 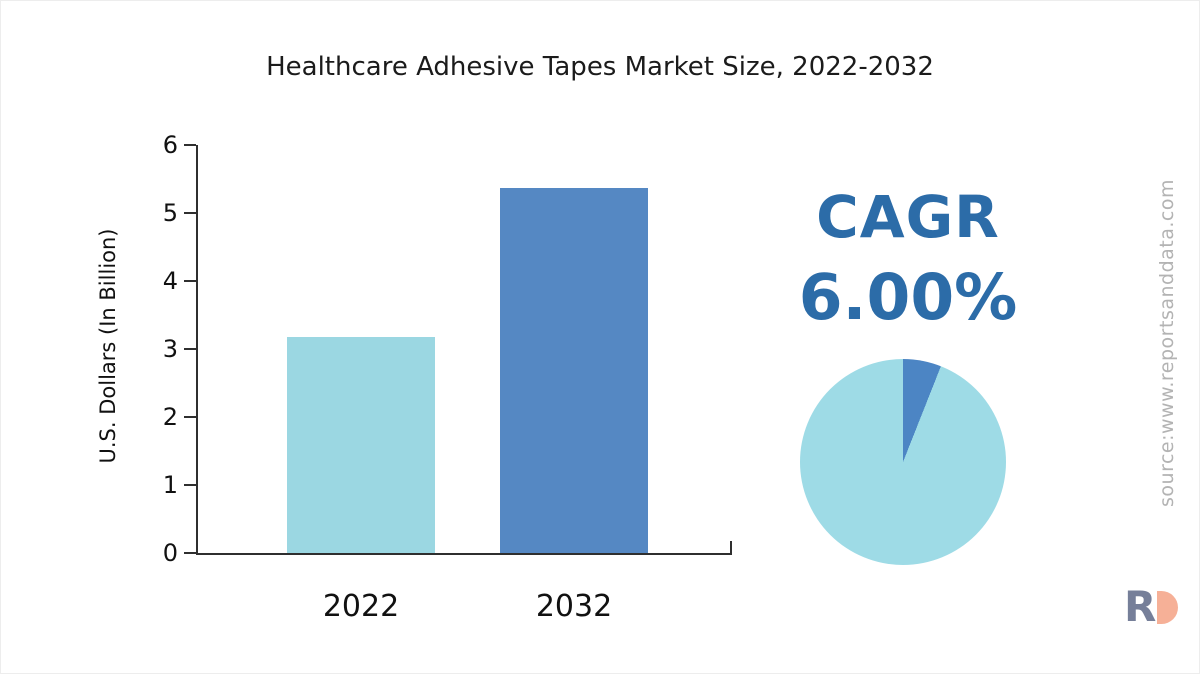 What do you see at coordinates (170, 417) in the screenshot?
I see `y-tick-label: 2` at bounding box center [170, 417].